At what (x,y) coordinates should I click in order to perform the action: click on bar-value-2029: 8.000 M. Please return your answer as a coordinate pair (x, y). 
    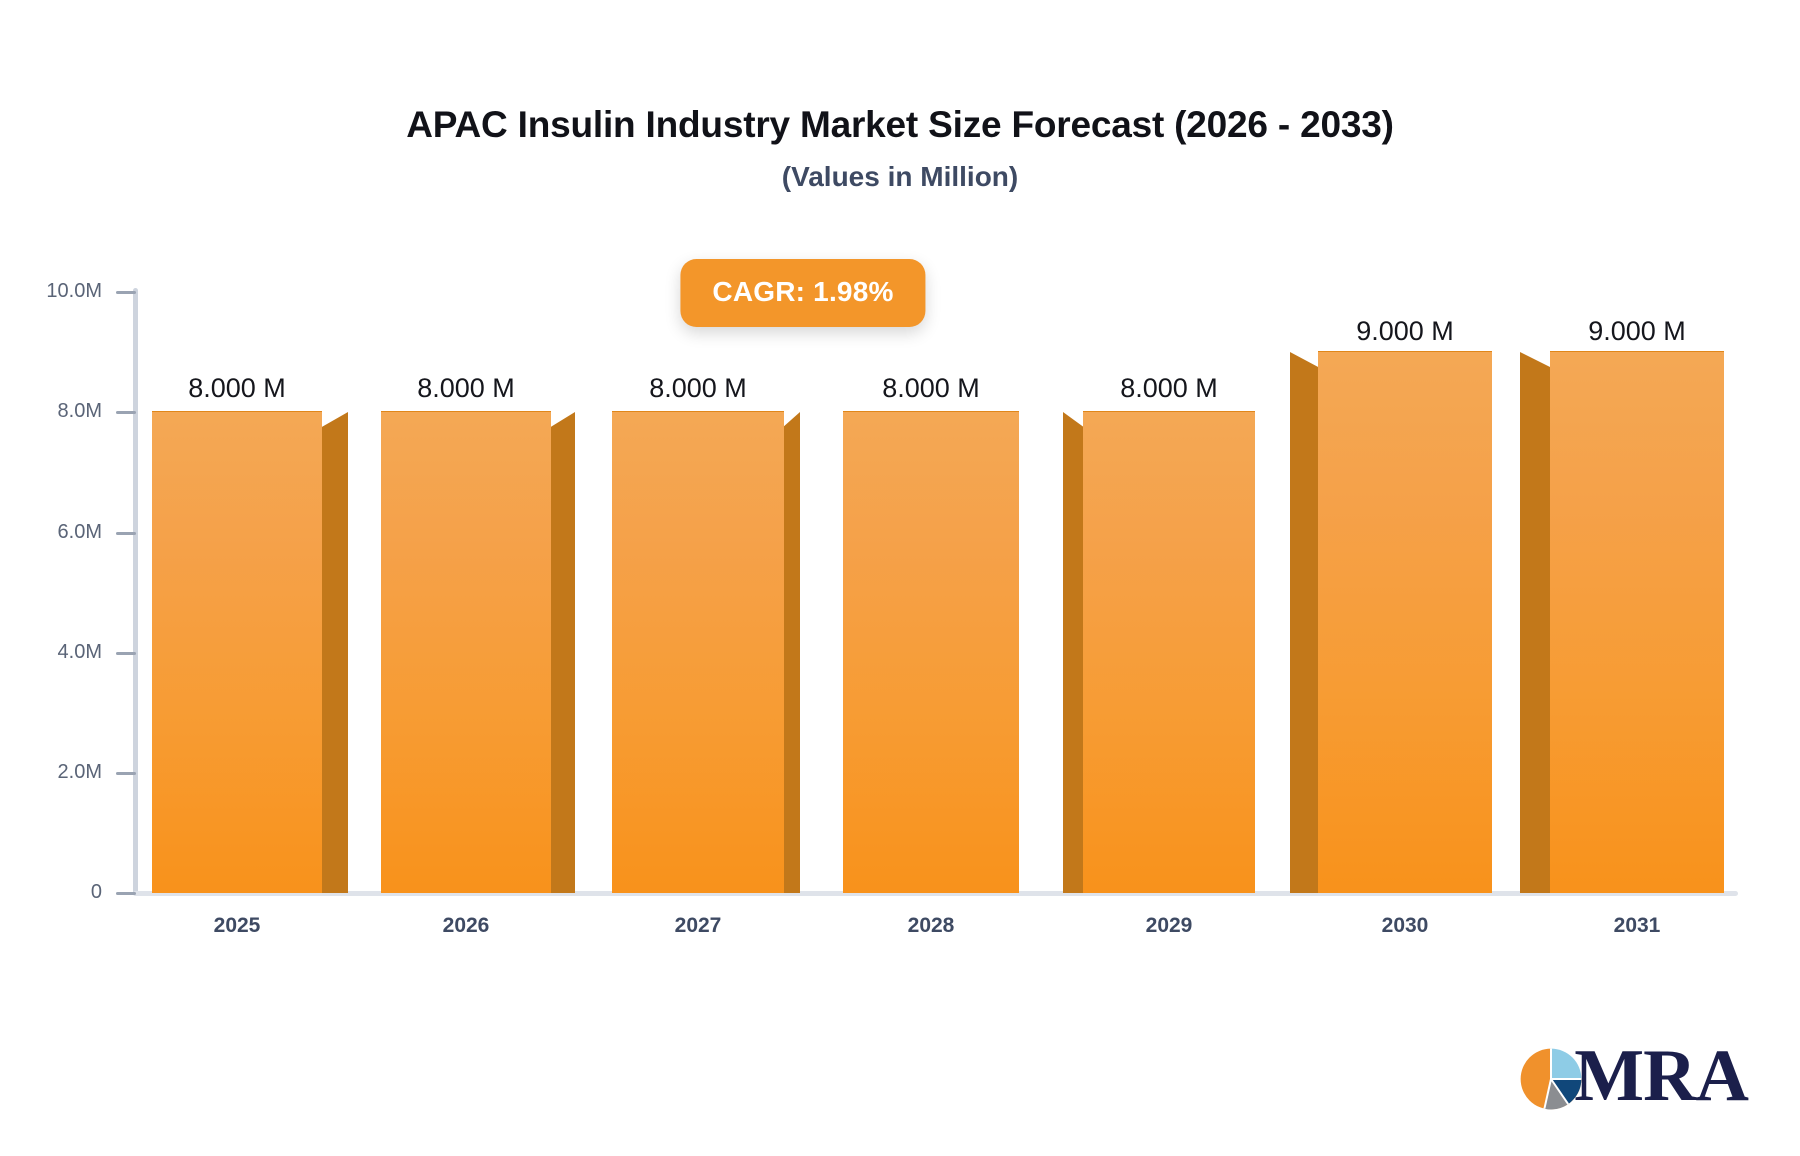
    Looking at the image, I should click on (1169, 388).